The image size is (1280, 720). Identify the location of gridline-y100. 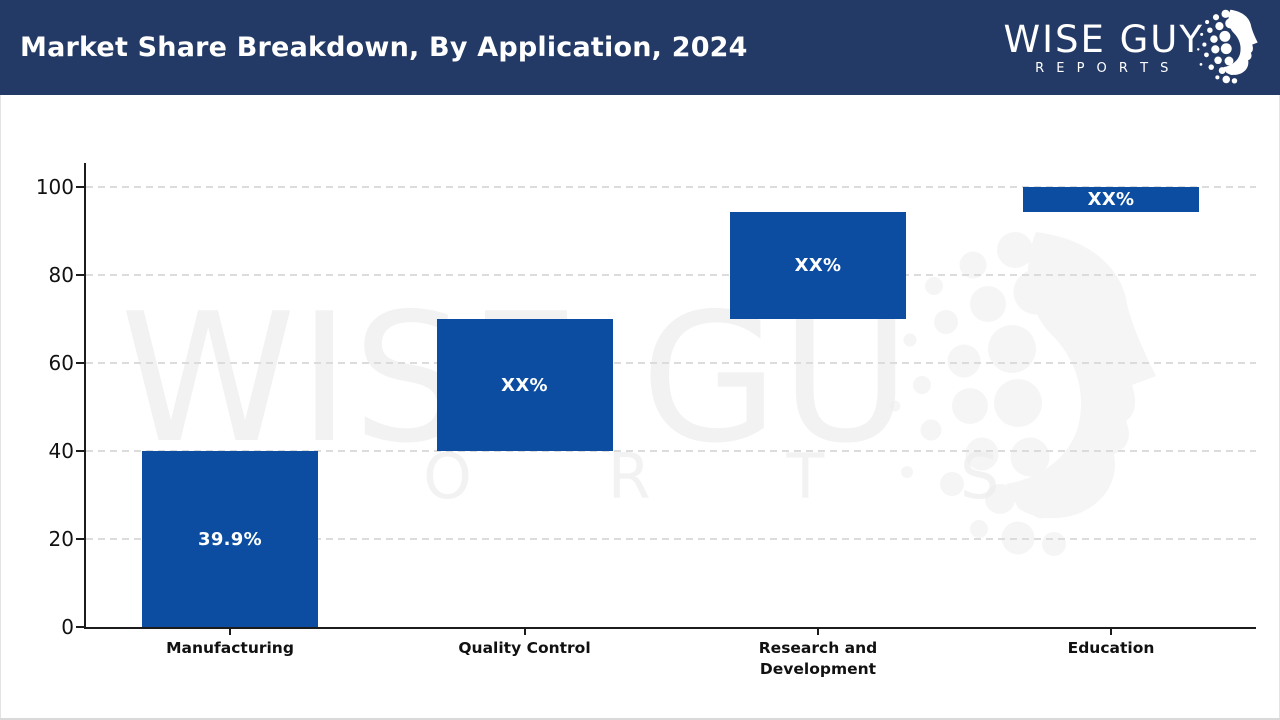
(671, 187).